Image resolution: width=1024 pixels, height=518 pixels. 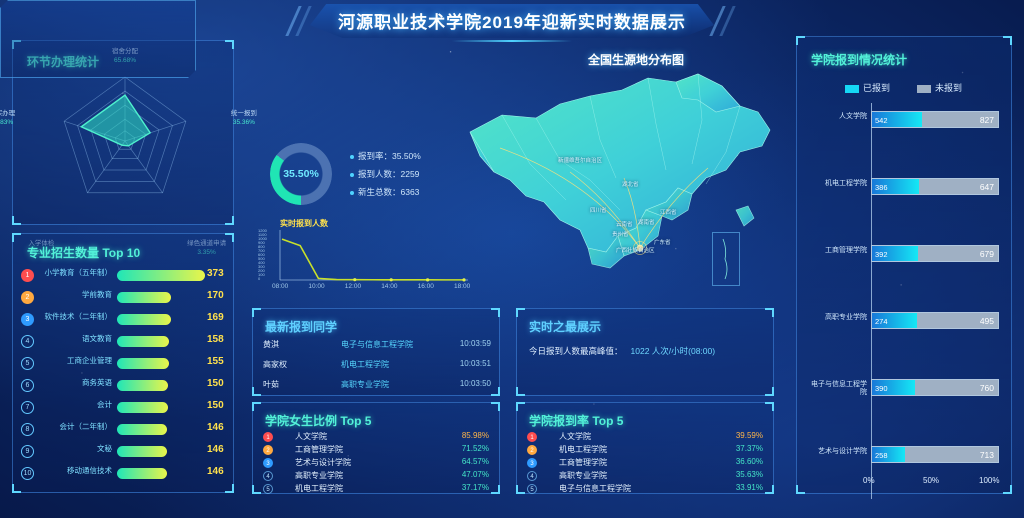 I want to click on major-row: 8 会计（二年制） 146, so click(x=124, y=429).